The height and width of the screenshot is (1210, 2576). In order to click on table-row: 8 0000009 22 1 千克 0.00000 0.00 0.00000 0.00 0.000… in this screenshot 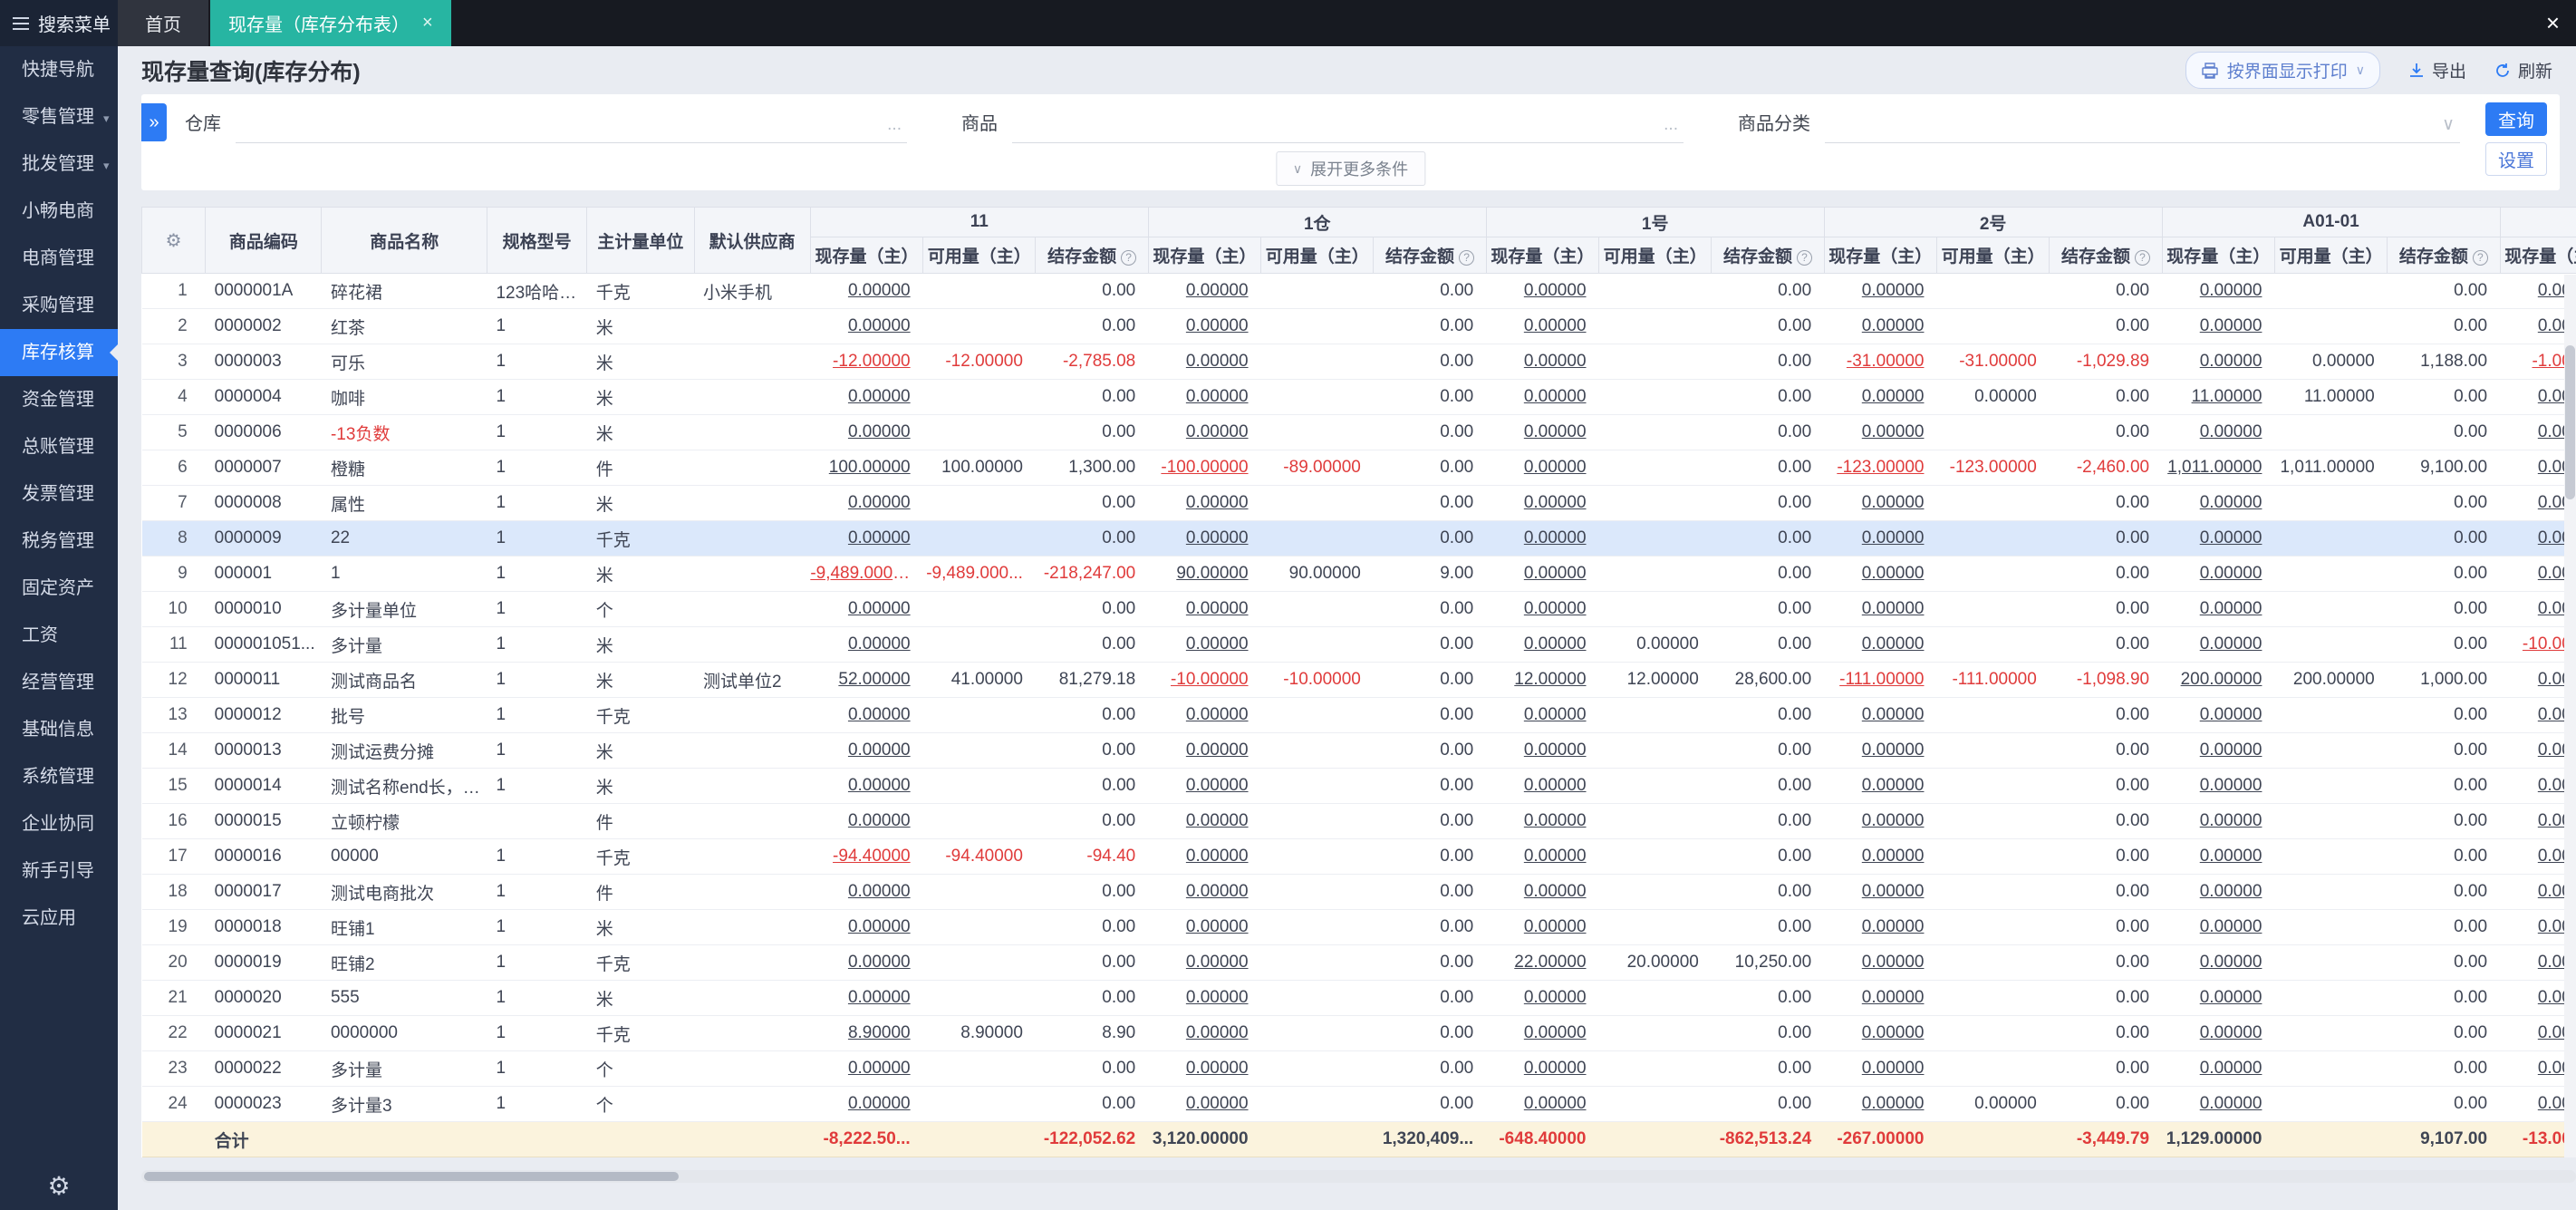, I will do `click(1358, 538)`.